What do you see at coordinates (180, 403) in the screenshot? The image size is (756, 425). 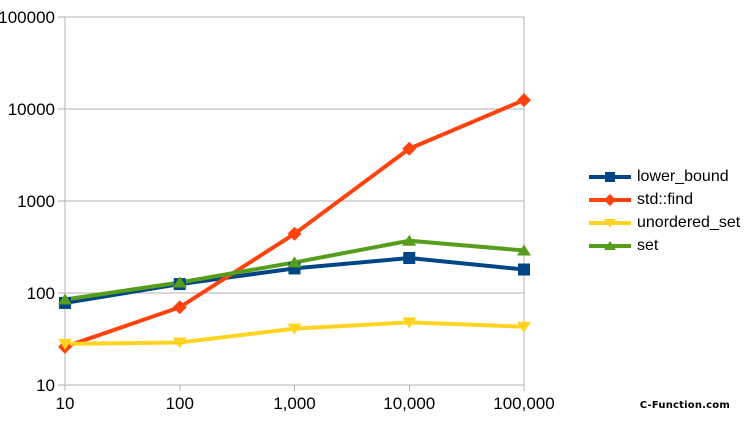 I see `x-tick-label: 100` at bounding box center [180, 403].